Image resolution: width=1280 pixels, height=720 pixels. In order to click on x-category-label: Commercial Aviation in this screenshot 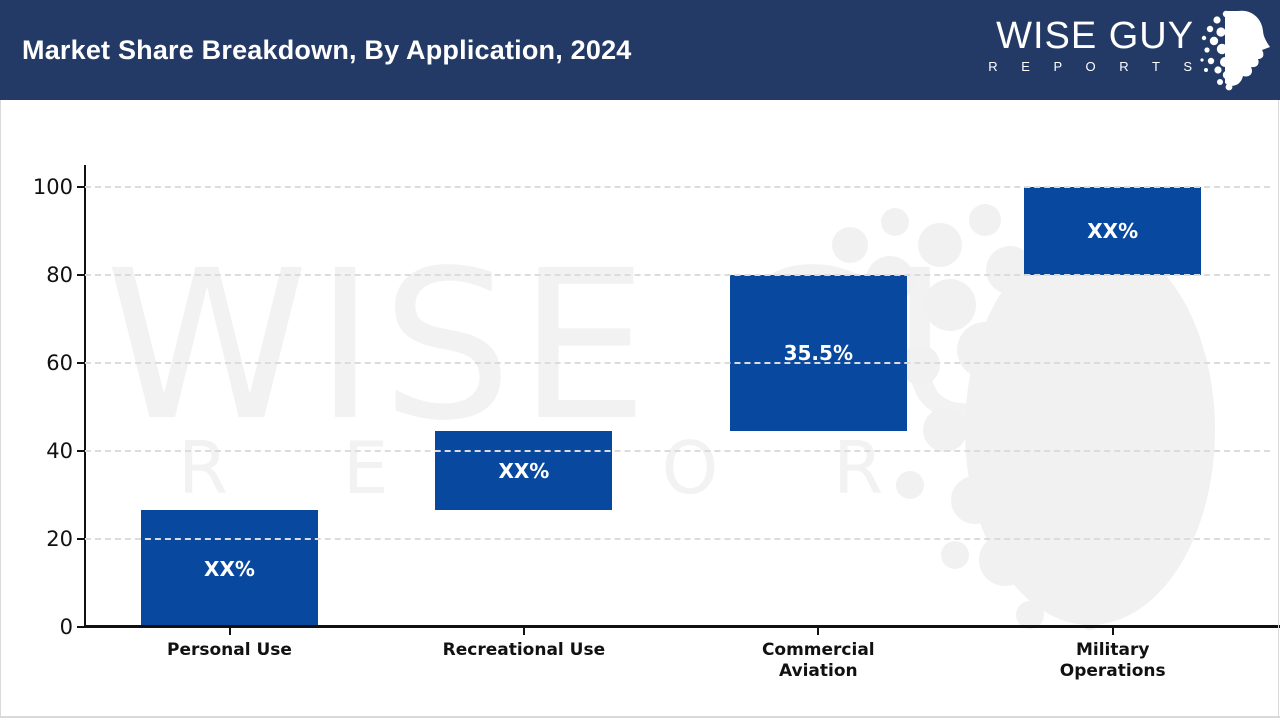, I will do `click(818, 661)`.